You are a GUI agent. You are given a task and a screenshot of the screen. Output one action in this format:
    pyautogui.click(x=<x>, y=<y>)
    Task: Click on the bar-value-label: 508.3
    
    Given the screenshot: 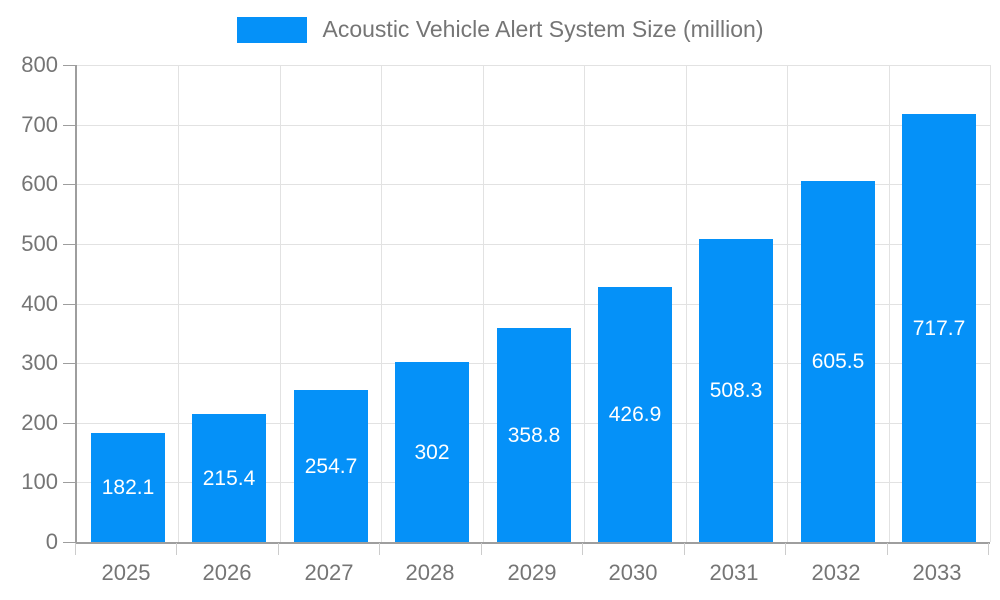 What is the action you would take?
    pyautogui.click(x=736, y=390)
    